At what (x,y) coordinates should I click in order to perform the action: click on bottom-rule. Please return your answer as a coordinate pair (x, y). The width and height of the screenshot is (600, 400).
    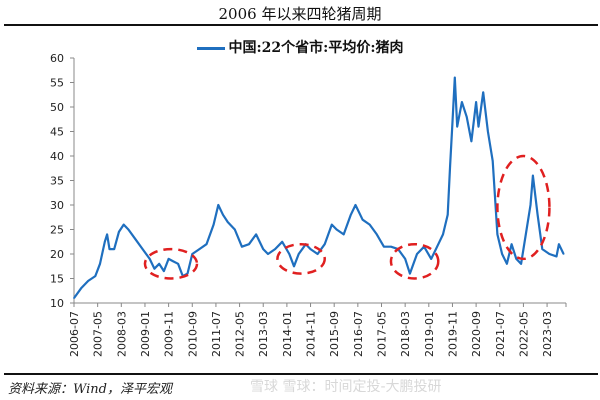
    Looking at the image, I should click on (301, 374).